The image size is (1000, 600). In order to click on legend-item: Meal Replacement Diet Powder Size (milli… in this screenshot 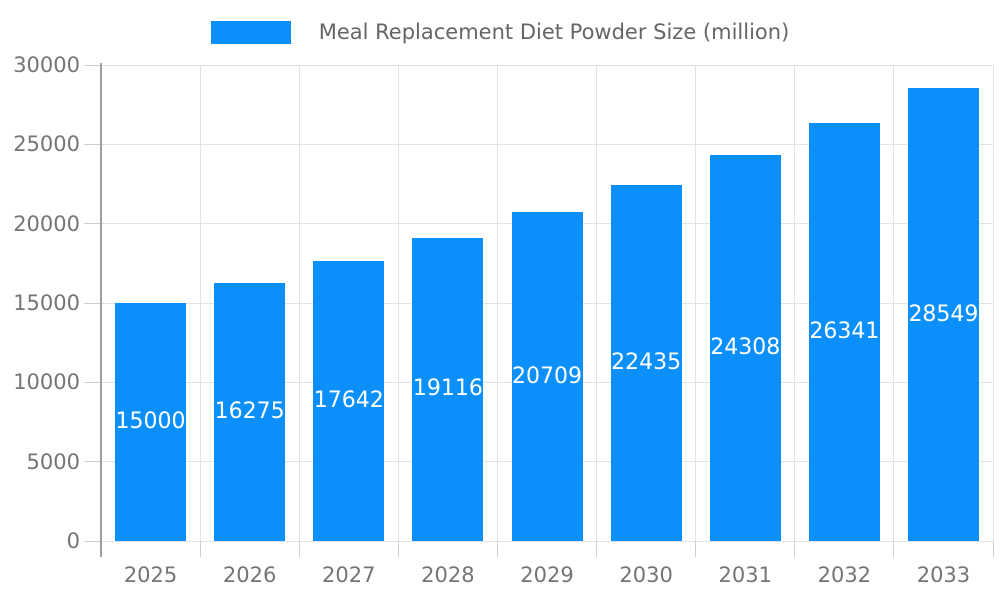, I will do `click(500, 32)`.